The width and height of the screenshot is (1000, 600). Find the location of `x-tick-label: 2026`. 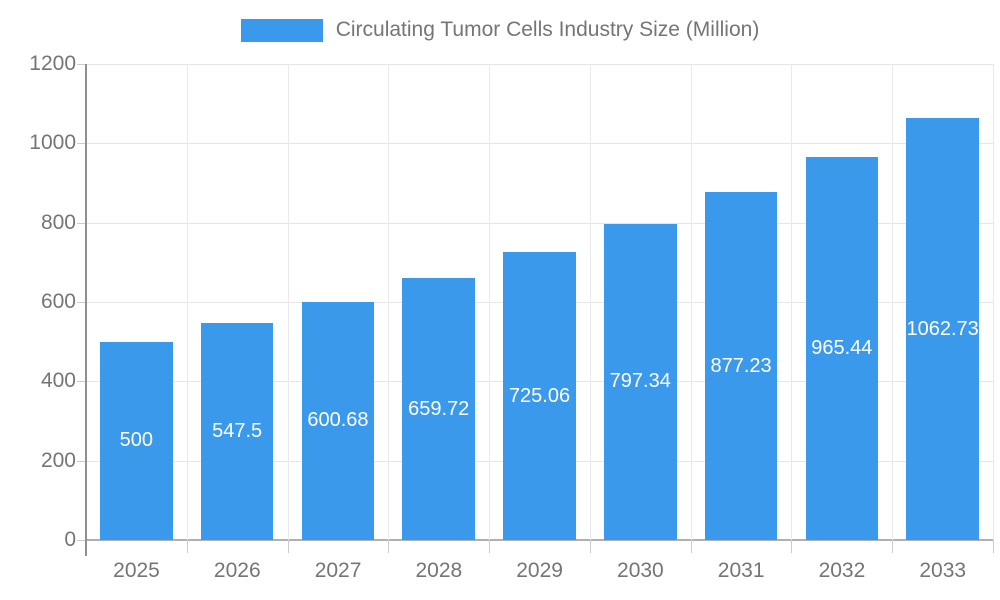

x-tick-label: 2026 is located at coordinates (237, 570).